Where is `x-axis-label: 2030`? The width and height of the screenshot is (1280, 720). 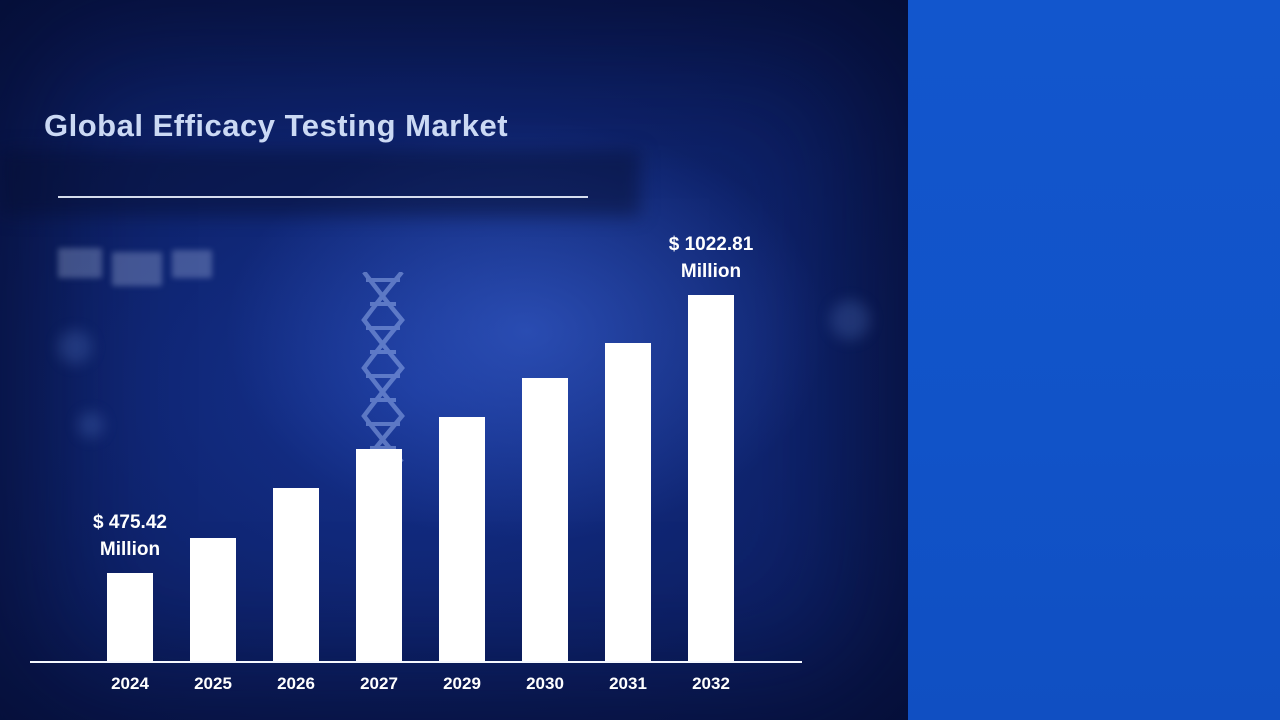
x-axis-label: 2030 is located at coordinates (545, 683).